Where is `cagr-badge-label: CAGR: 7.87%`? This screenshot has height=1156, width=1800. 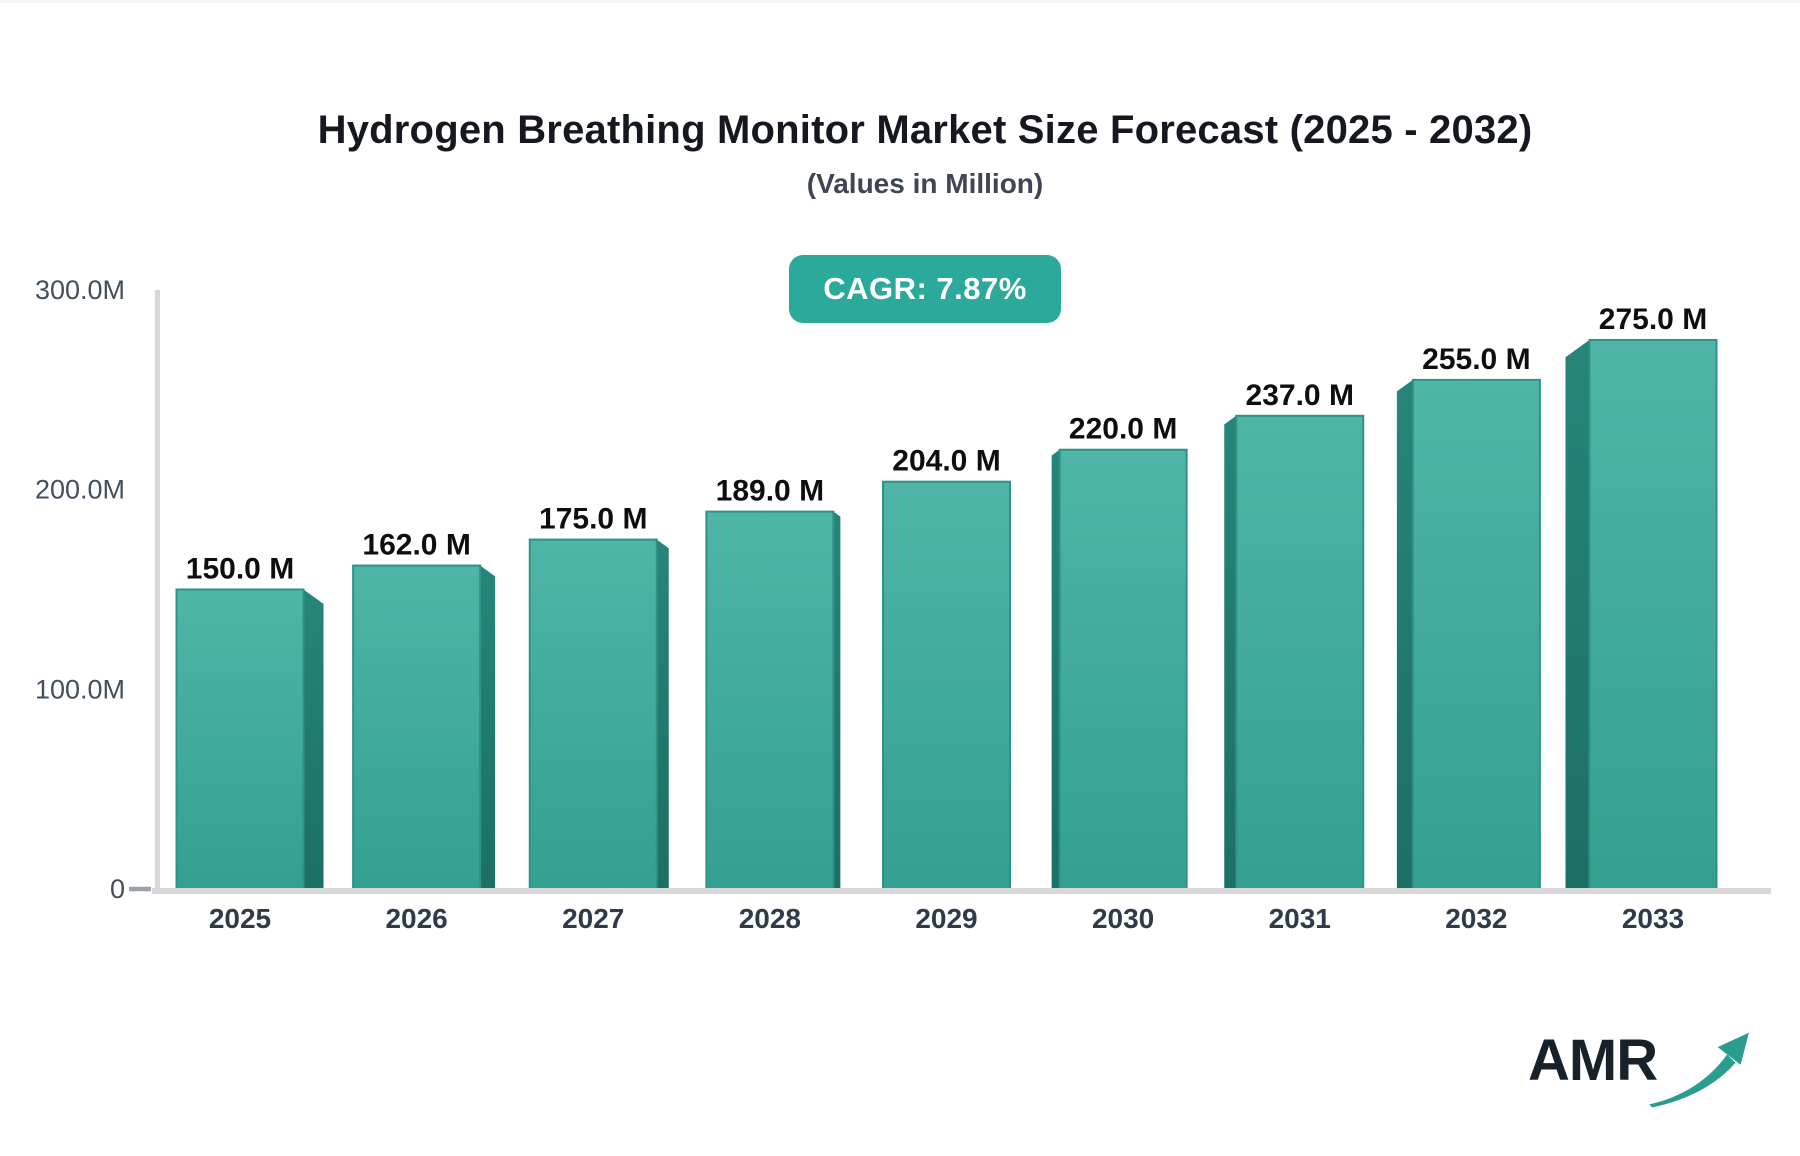
cagr-badge-label: CAGR: 7.87% is located at coordinates (925, 288).